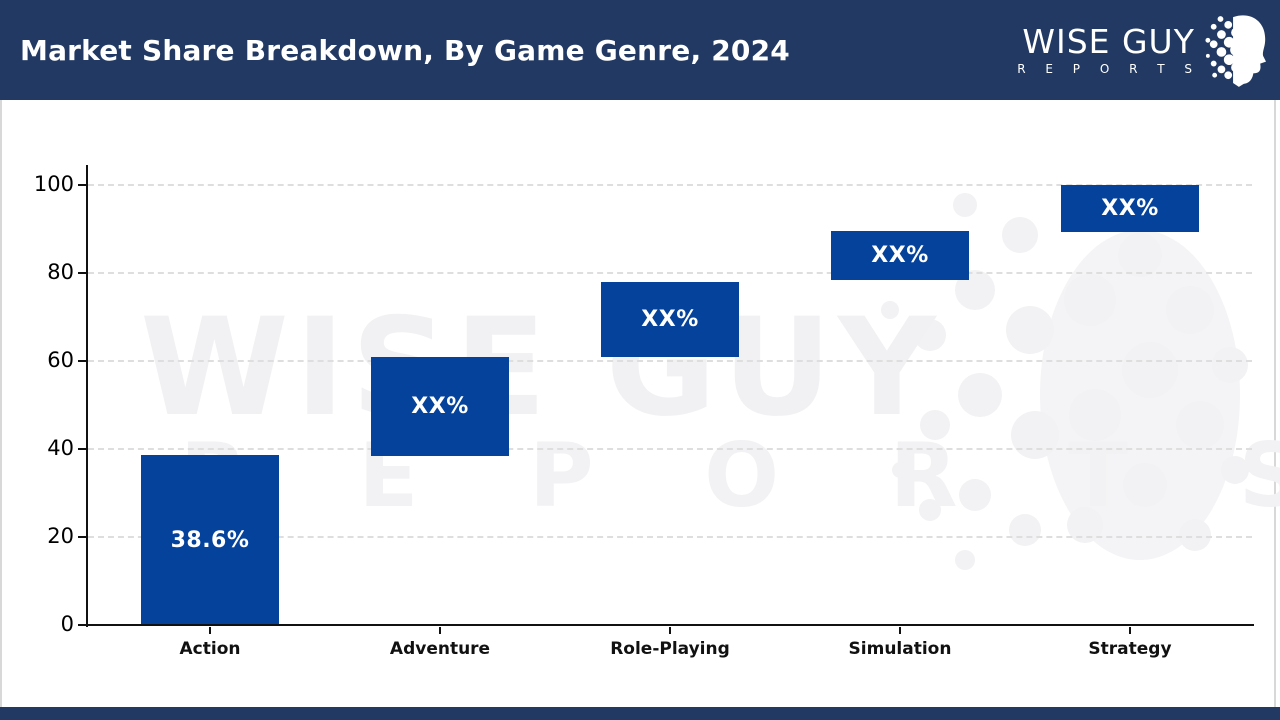 Image resolution: width=1280 pixels, height=720 pixels. What do you see at coordinates (1130, 649) in the screenshot?
I see `x-axis-category-label: Strategy` at bounding box center [1130, 649].